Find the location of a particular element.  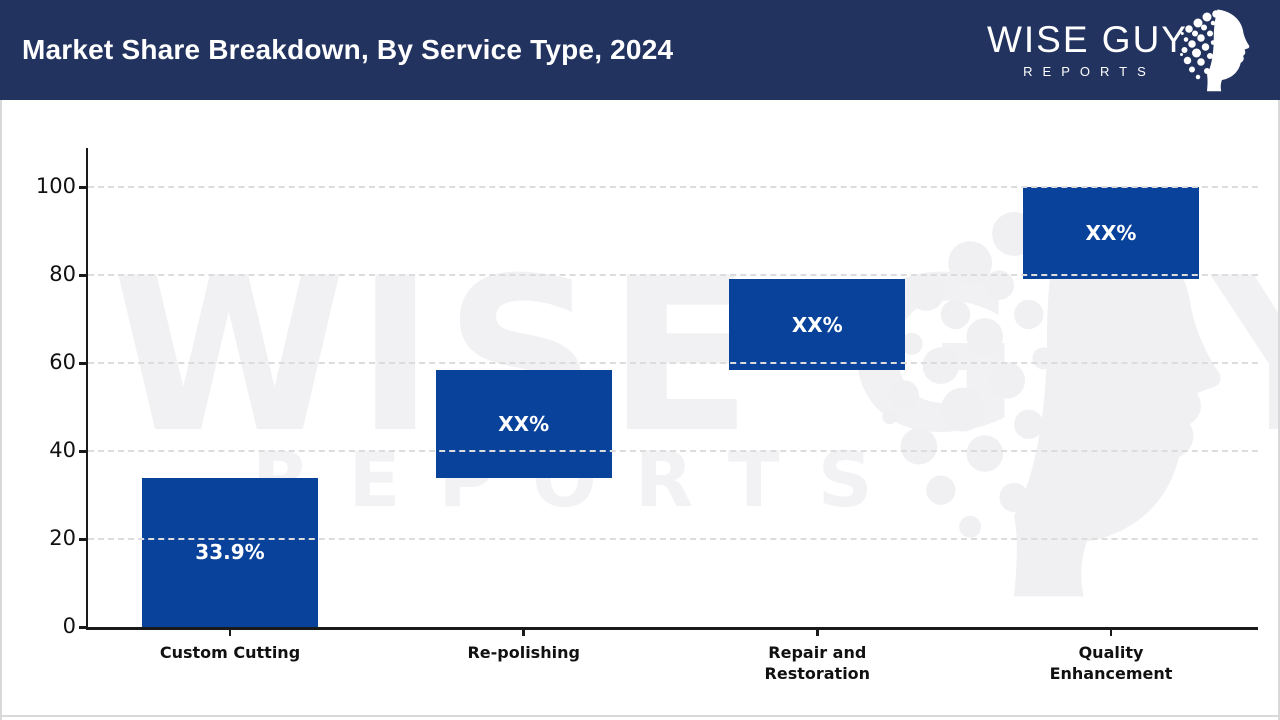

x-category-label-line: Re-polishing is located at coordinates (523, 652).